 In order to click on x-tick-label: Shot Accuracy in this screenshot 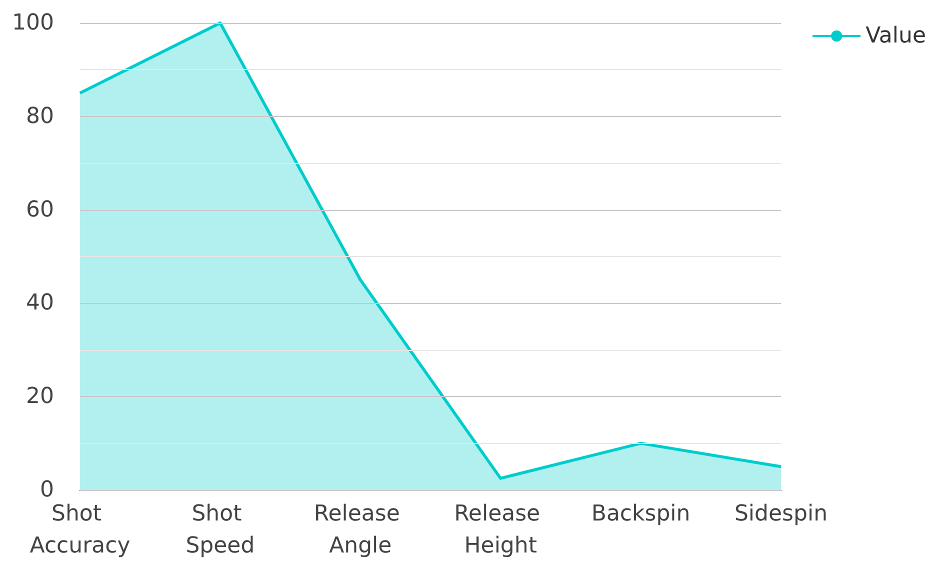, I will do `click(80, 530)`.